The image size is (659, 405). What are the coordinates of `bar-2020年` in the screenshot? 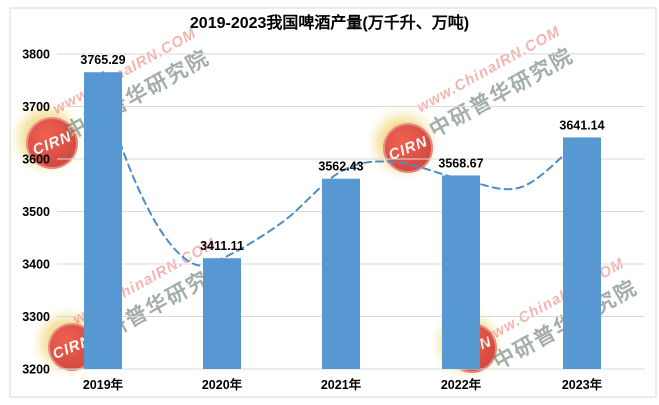 It's located at (222, 313).